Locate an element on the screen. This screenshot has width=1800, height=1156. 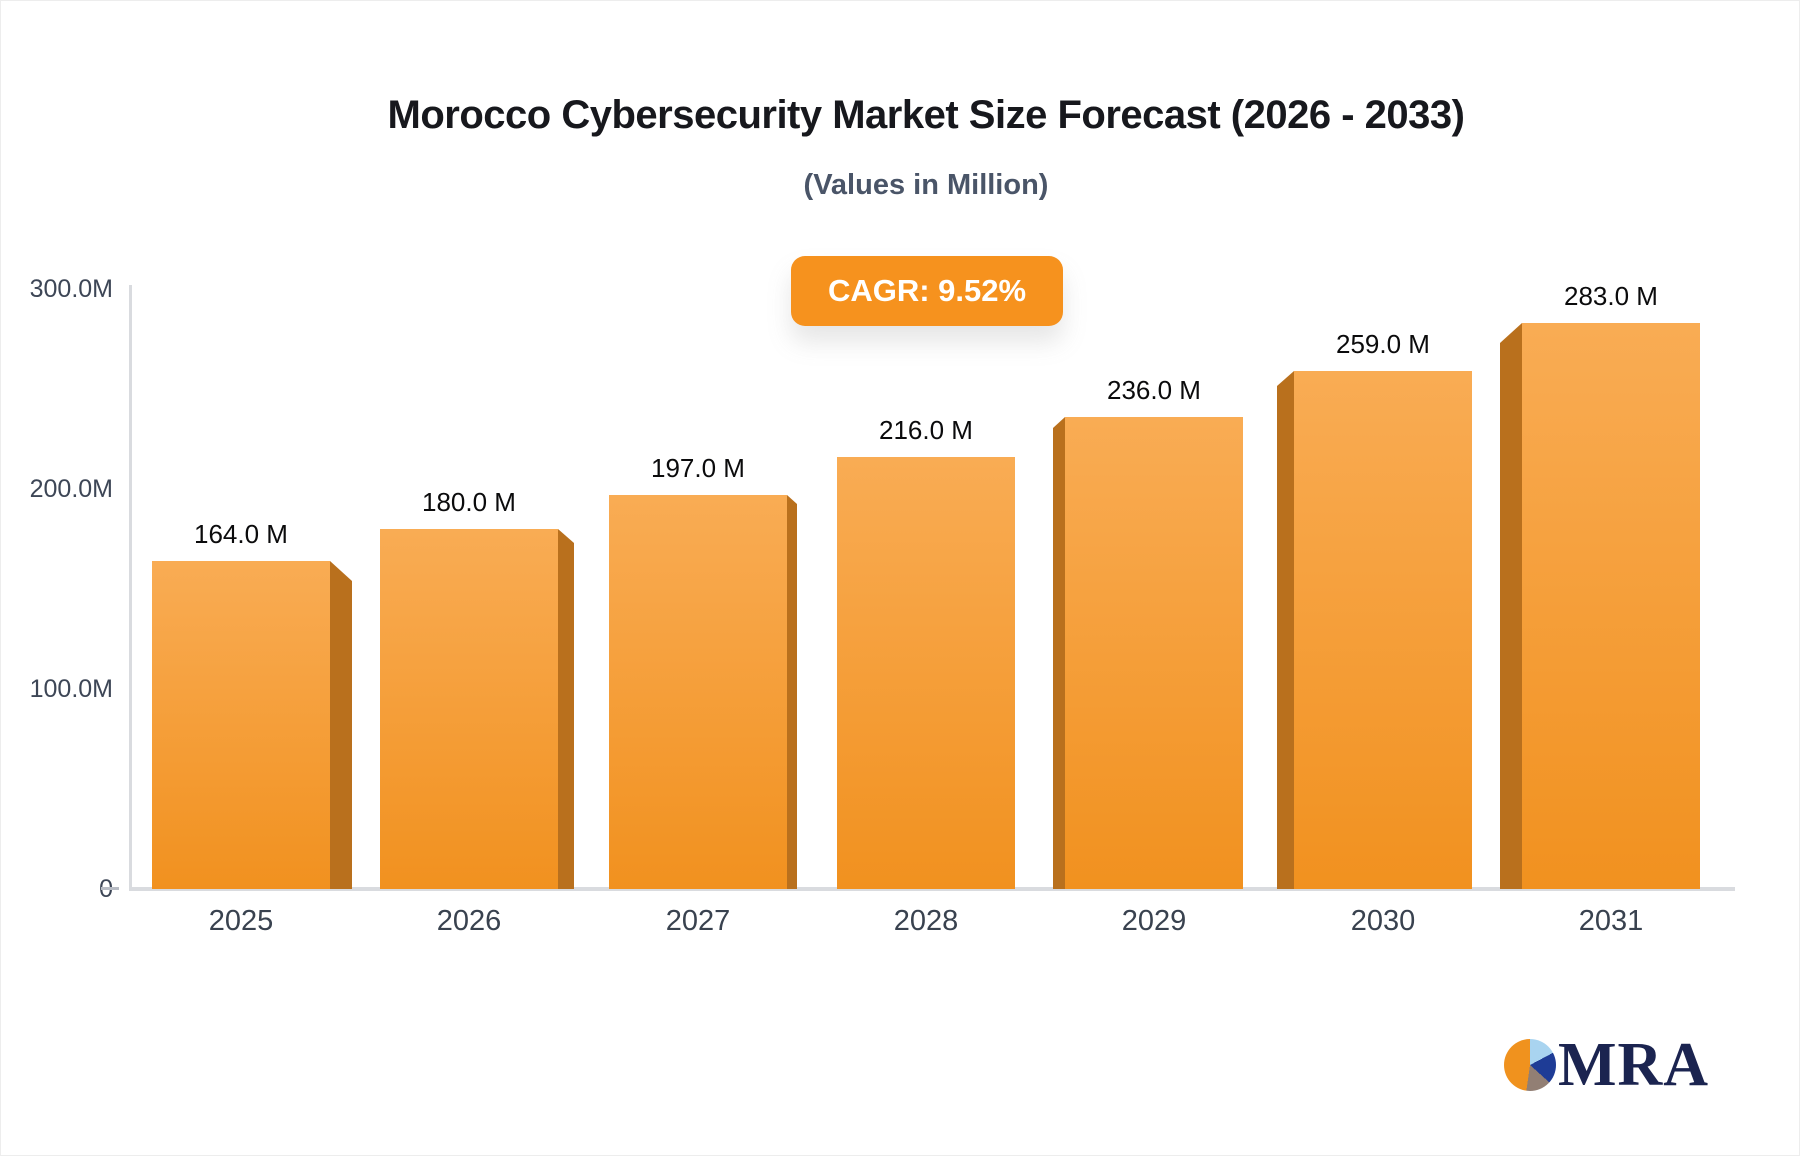
y-axis-line is located at coordinates (130, 588).